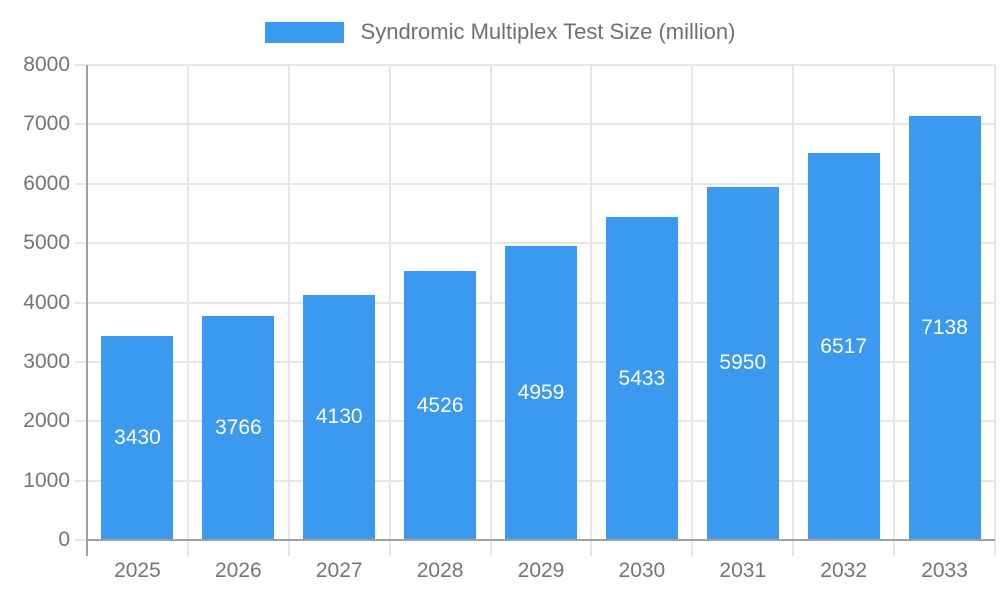  I want to click on bar-2032, so click(843, 346).